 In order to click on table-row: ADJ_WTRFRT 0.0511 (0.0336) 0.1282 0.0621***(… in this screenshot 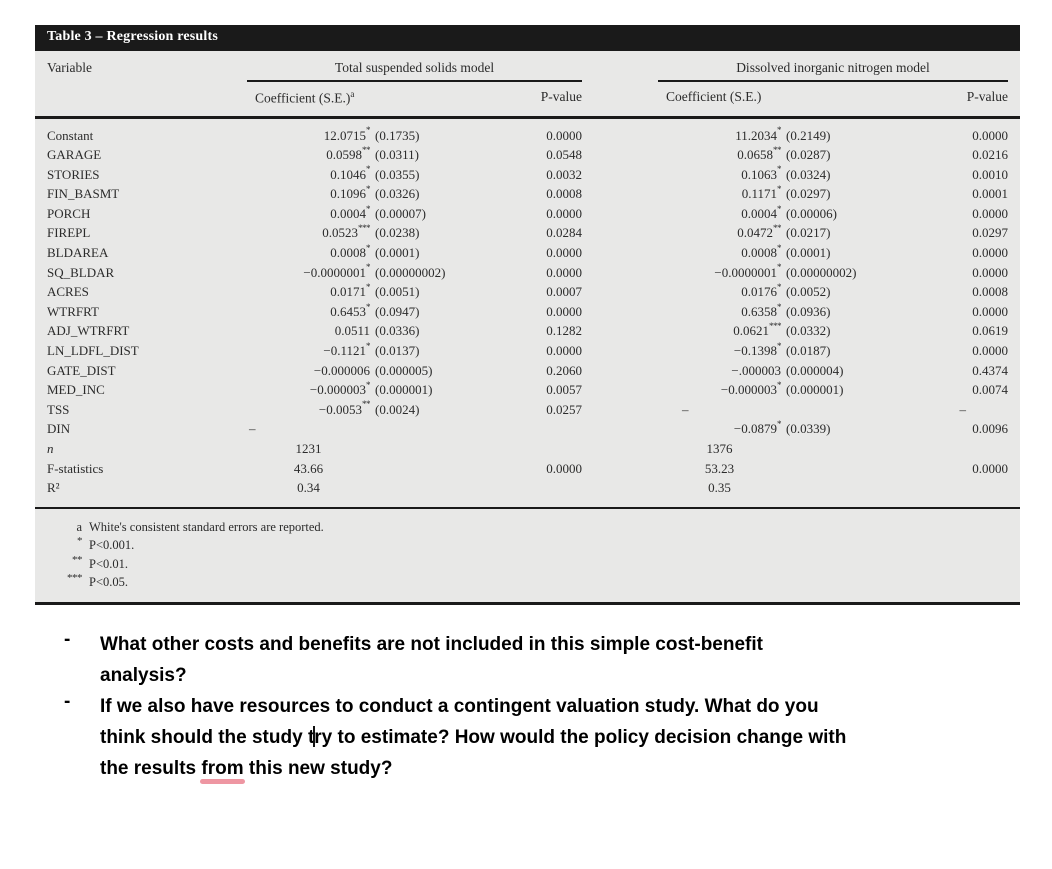, I will do `click(527, 331)`.